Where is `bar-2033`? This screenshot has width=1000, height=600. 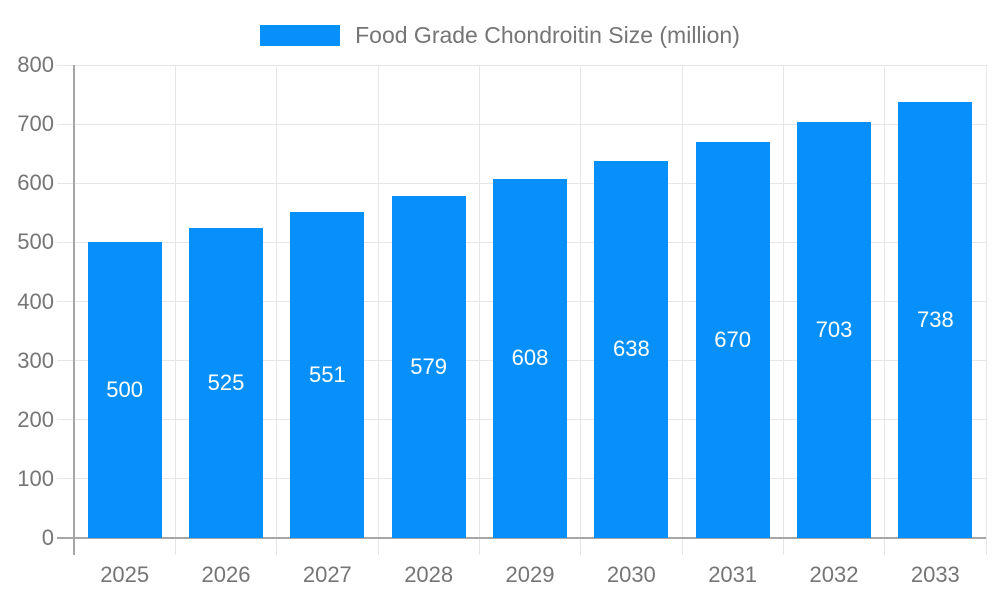 bar-2033 is located at coordinates (935, 319).